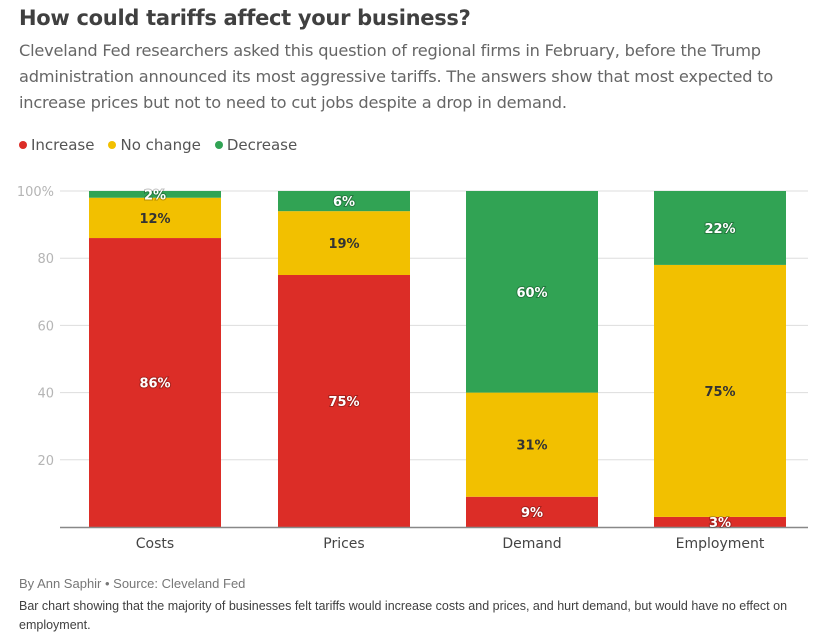  I want to click on x-category-label: Employment, so click(720, 544).